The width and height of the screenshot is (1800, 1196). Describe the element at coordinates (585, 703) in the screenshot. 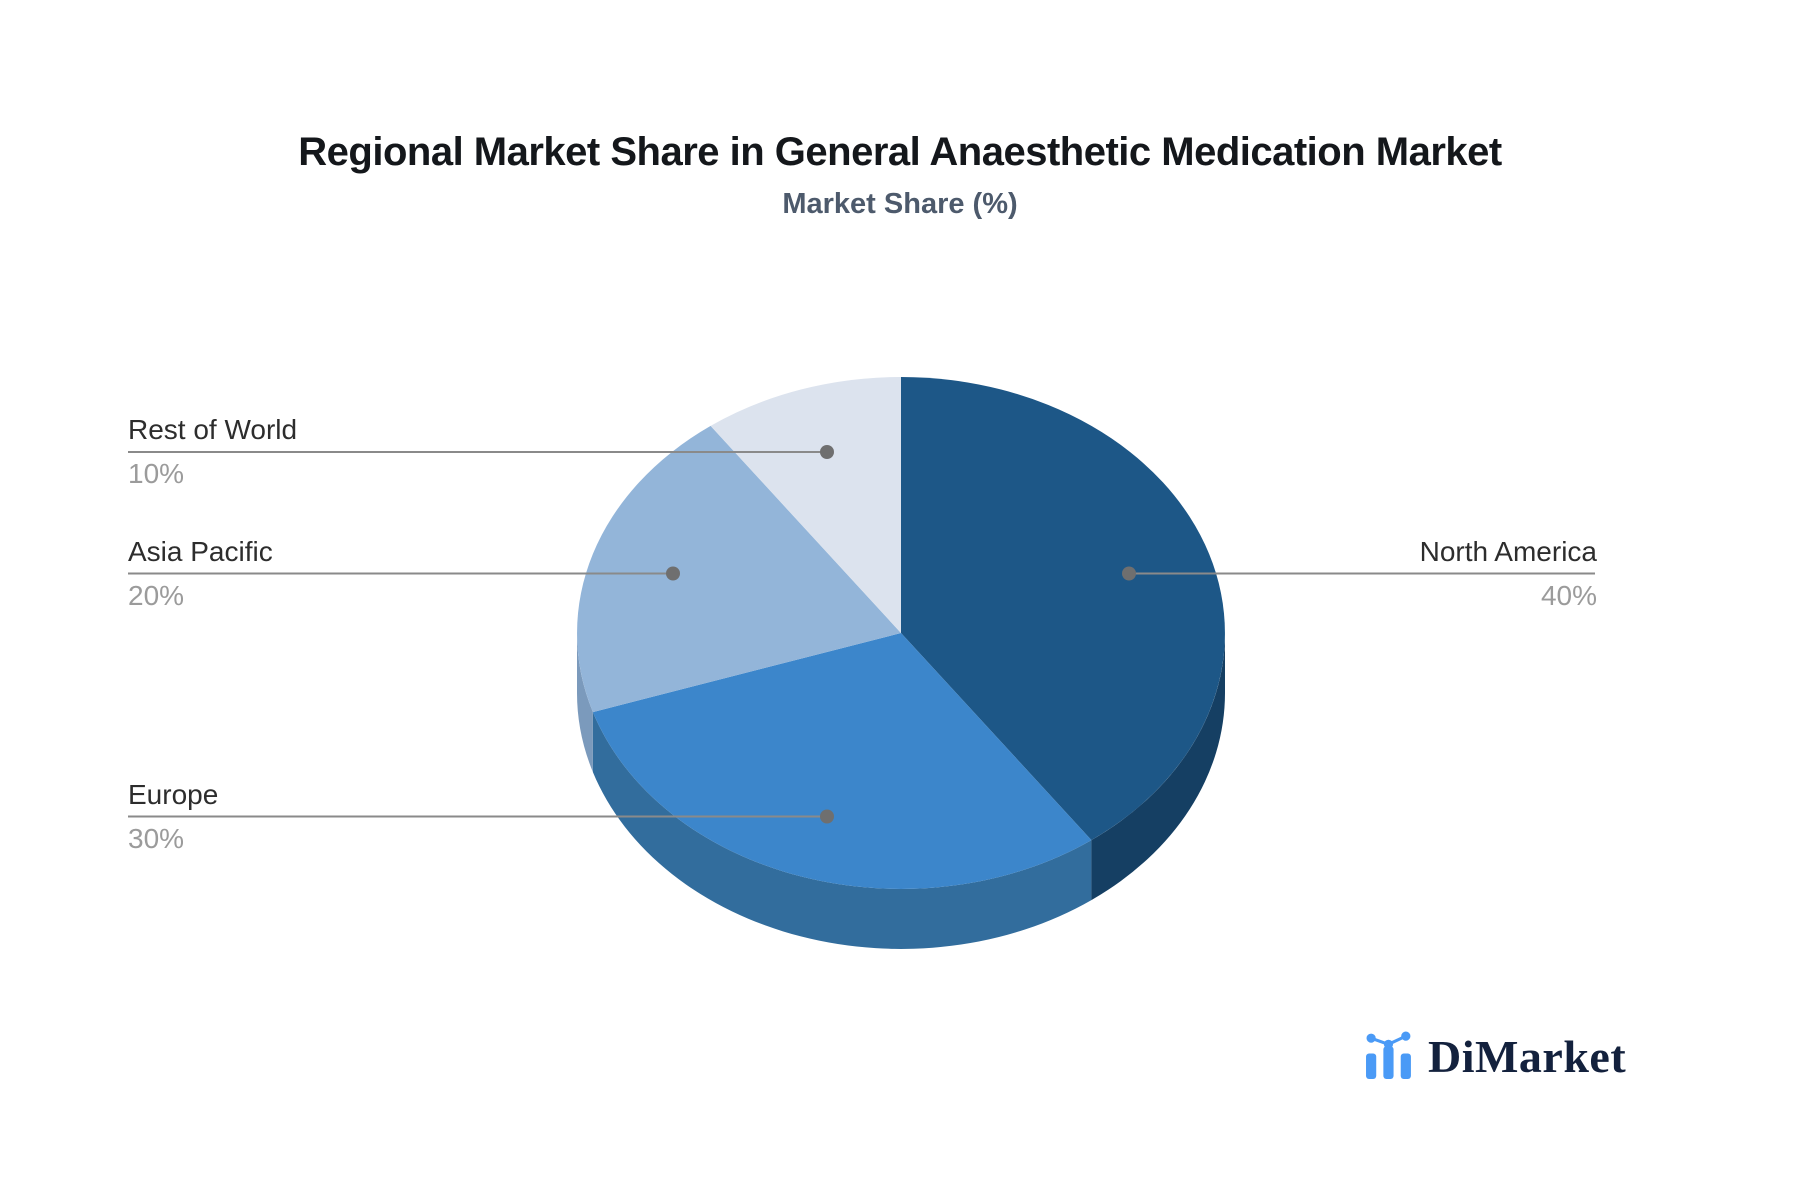

I see `pie-slice-side-asia-pacific` at that location.